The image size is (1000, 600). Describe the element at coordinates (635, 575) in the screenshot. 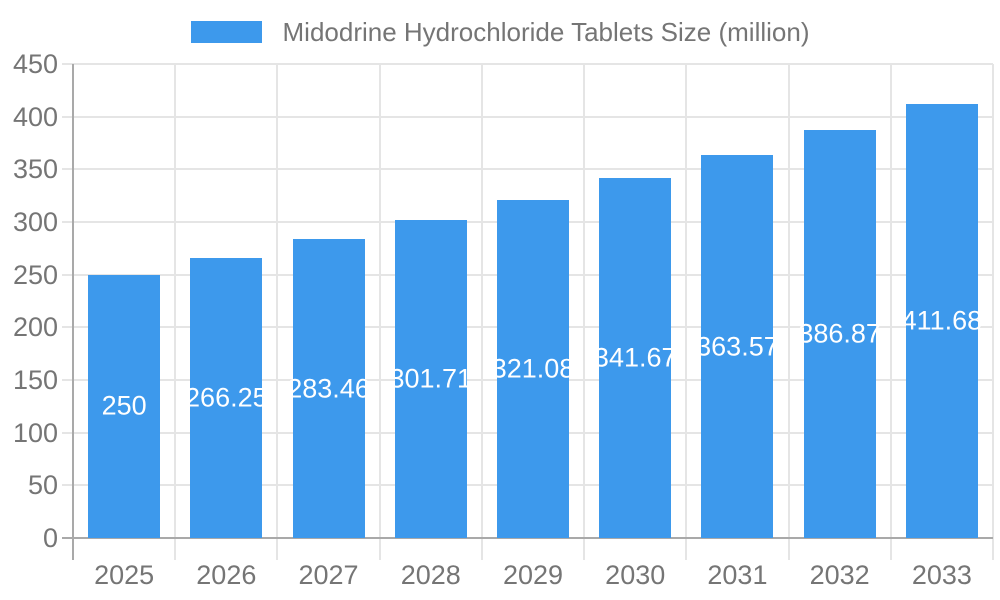

I see `x-axis-tick-label: 2030` at that location.